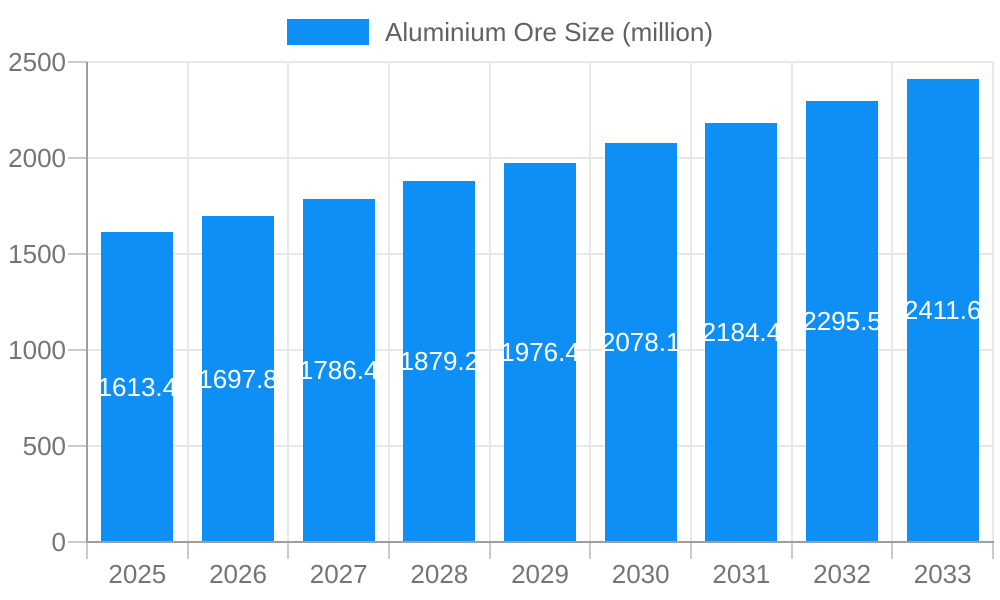 Image resolution: width=1000 pixels, height=600 pixels. I want to click on bar: 2078.1, so click(640, 342).